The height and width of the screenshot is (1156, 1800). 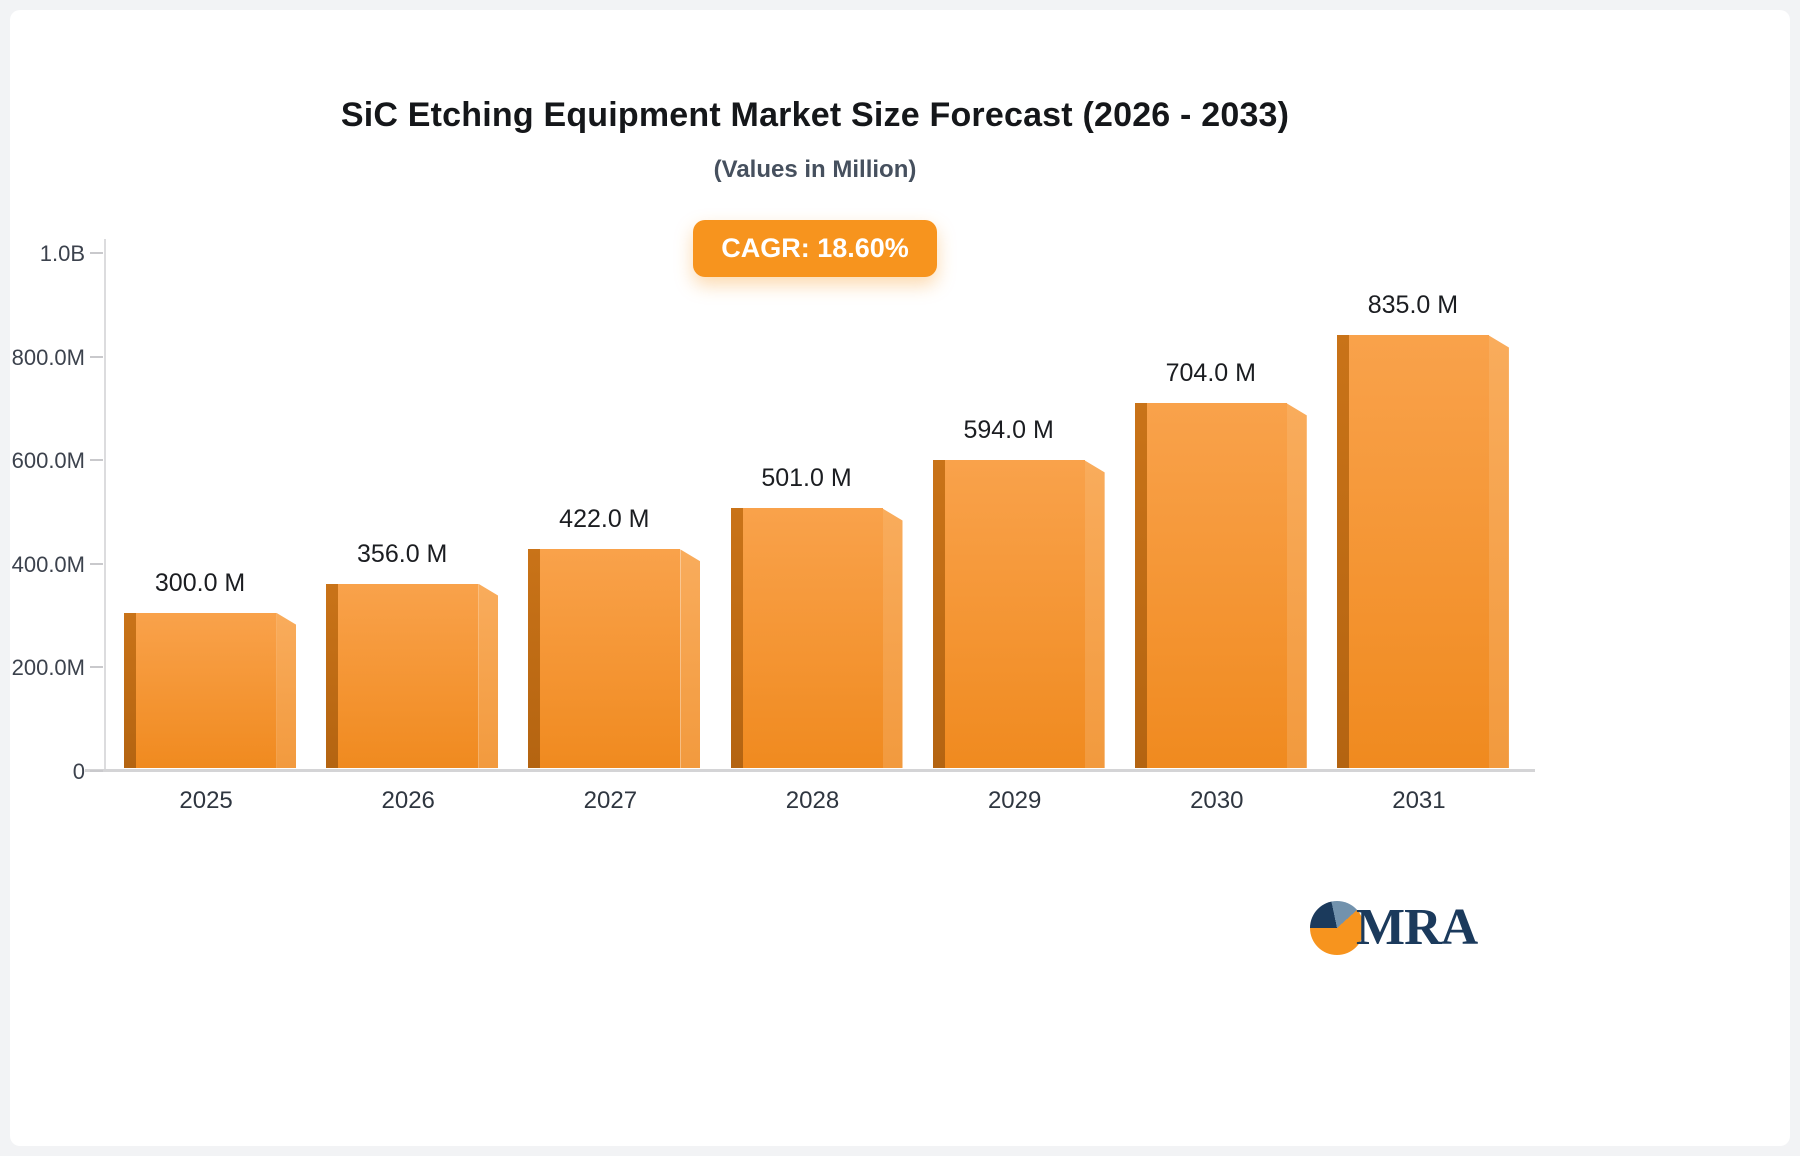 What do you see at coordinates (815, 169) in the screenshot?
I see `chart-subtitle: (Values in Million)` at bounding box center [815, 169].